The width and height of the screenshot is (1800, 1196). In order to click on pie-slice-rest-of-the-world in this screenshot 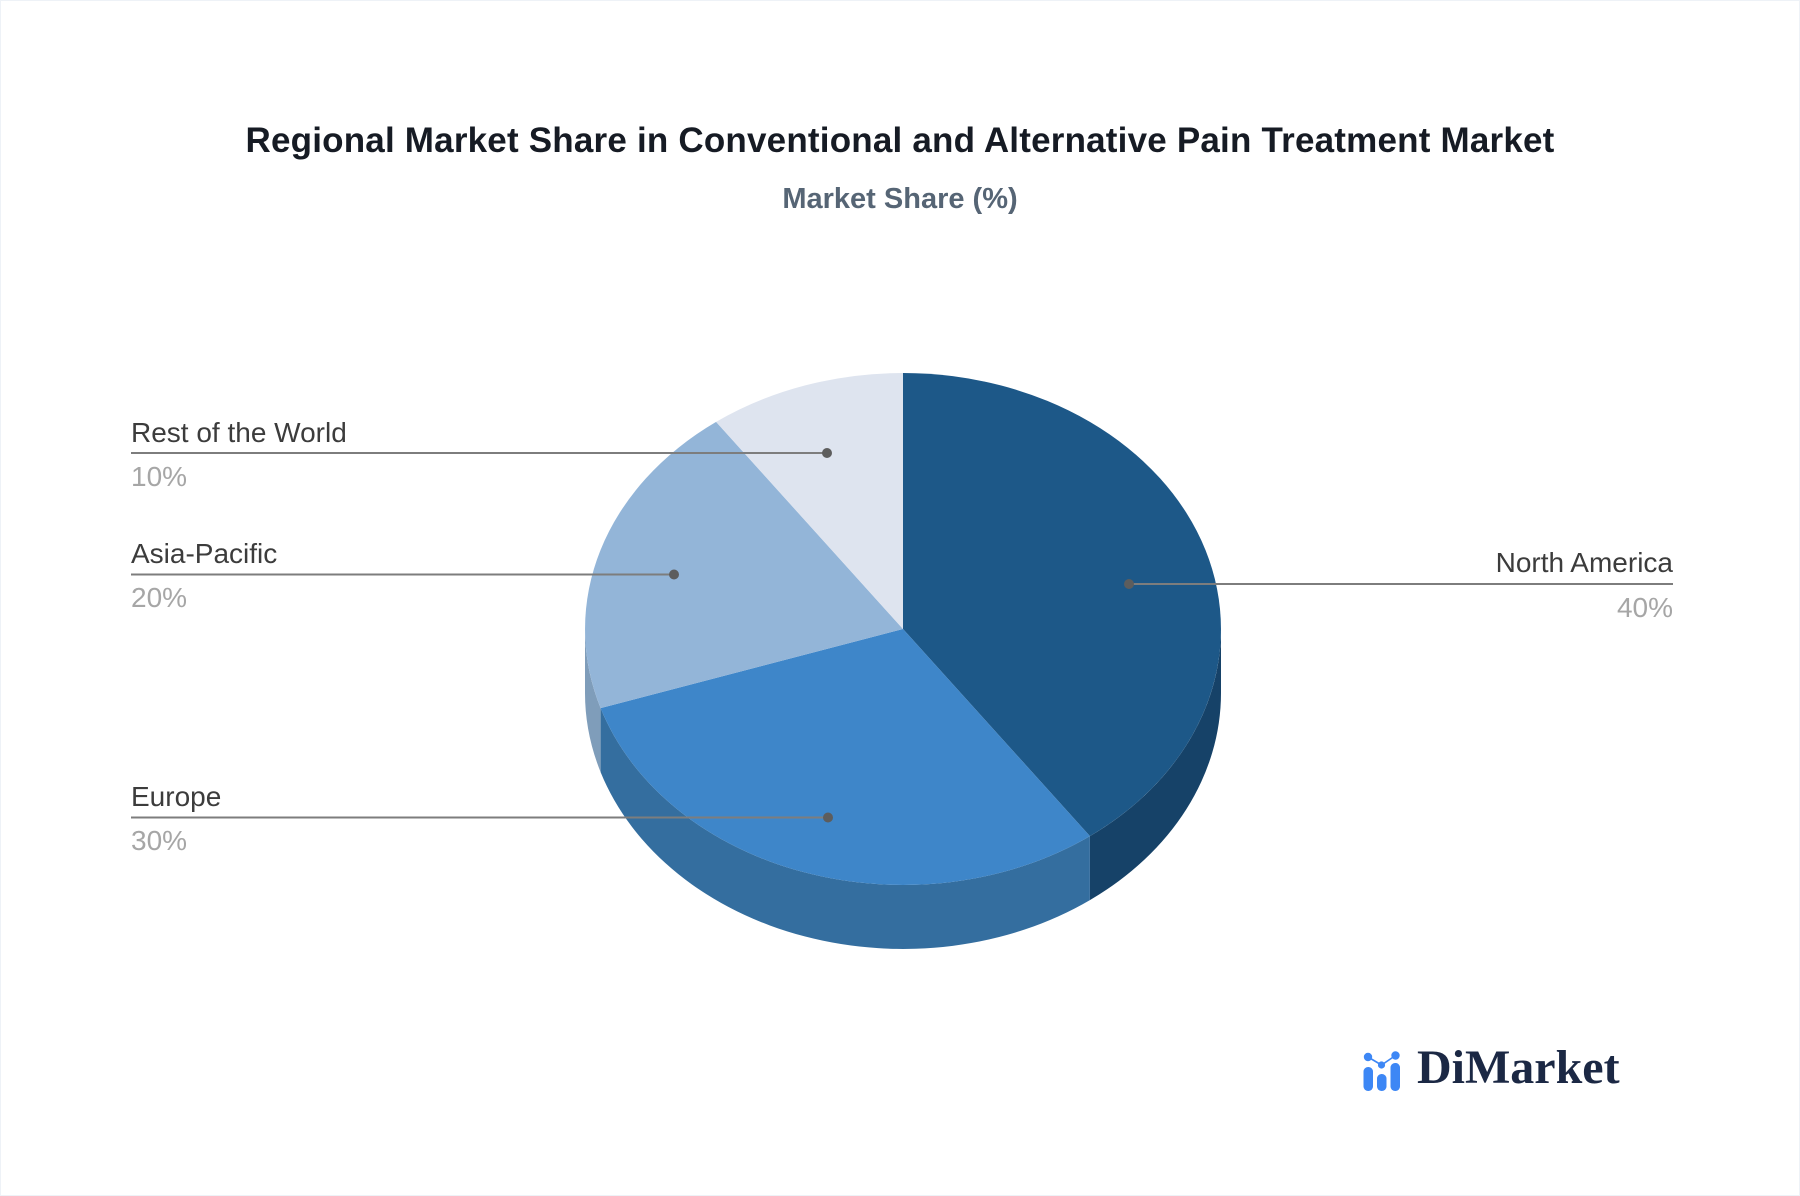, I will do `click(809, 501)`.